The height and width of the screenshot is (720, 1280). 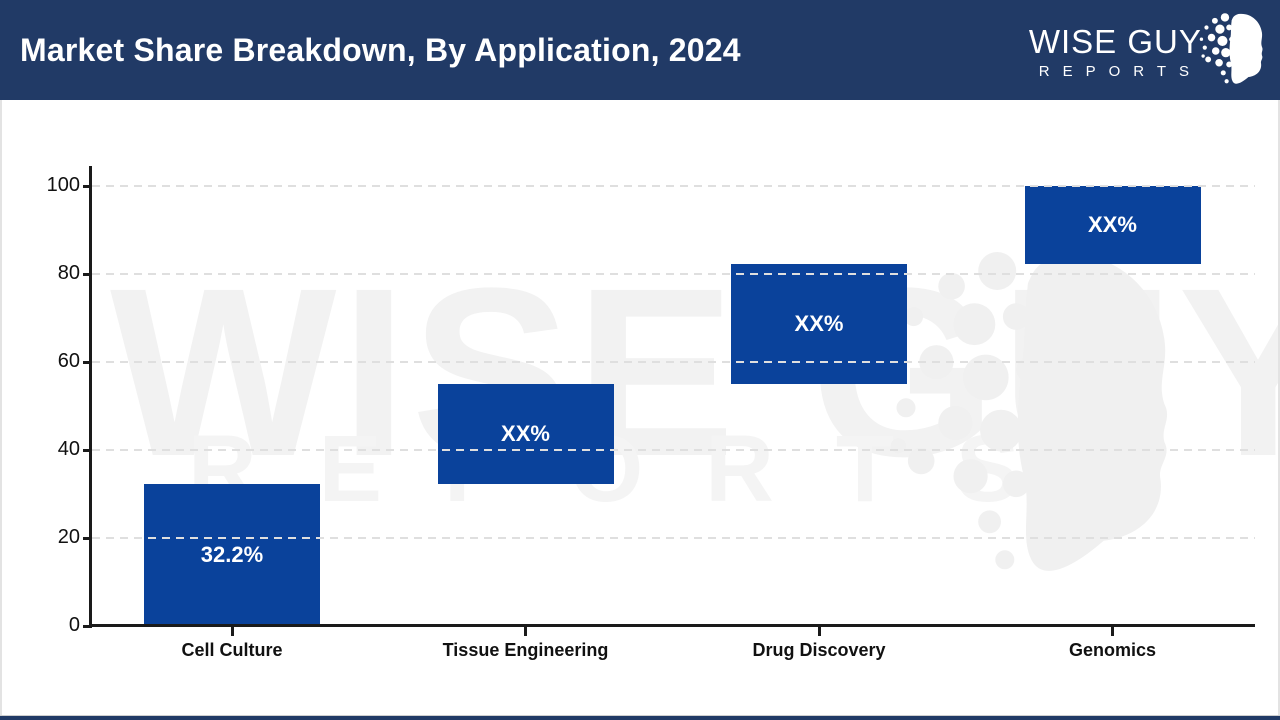 I want to click on x-tick-label: Cell Culture, so click(x=232, y=650).